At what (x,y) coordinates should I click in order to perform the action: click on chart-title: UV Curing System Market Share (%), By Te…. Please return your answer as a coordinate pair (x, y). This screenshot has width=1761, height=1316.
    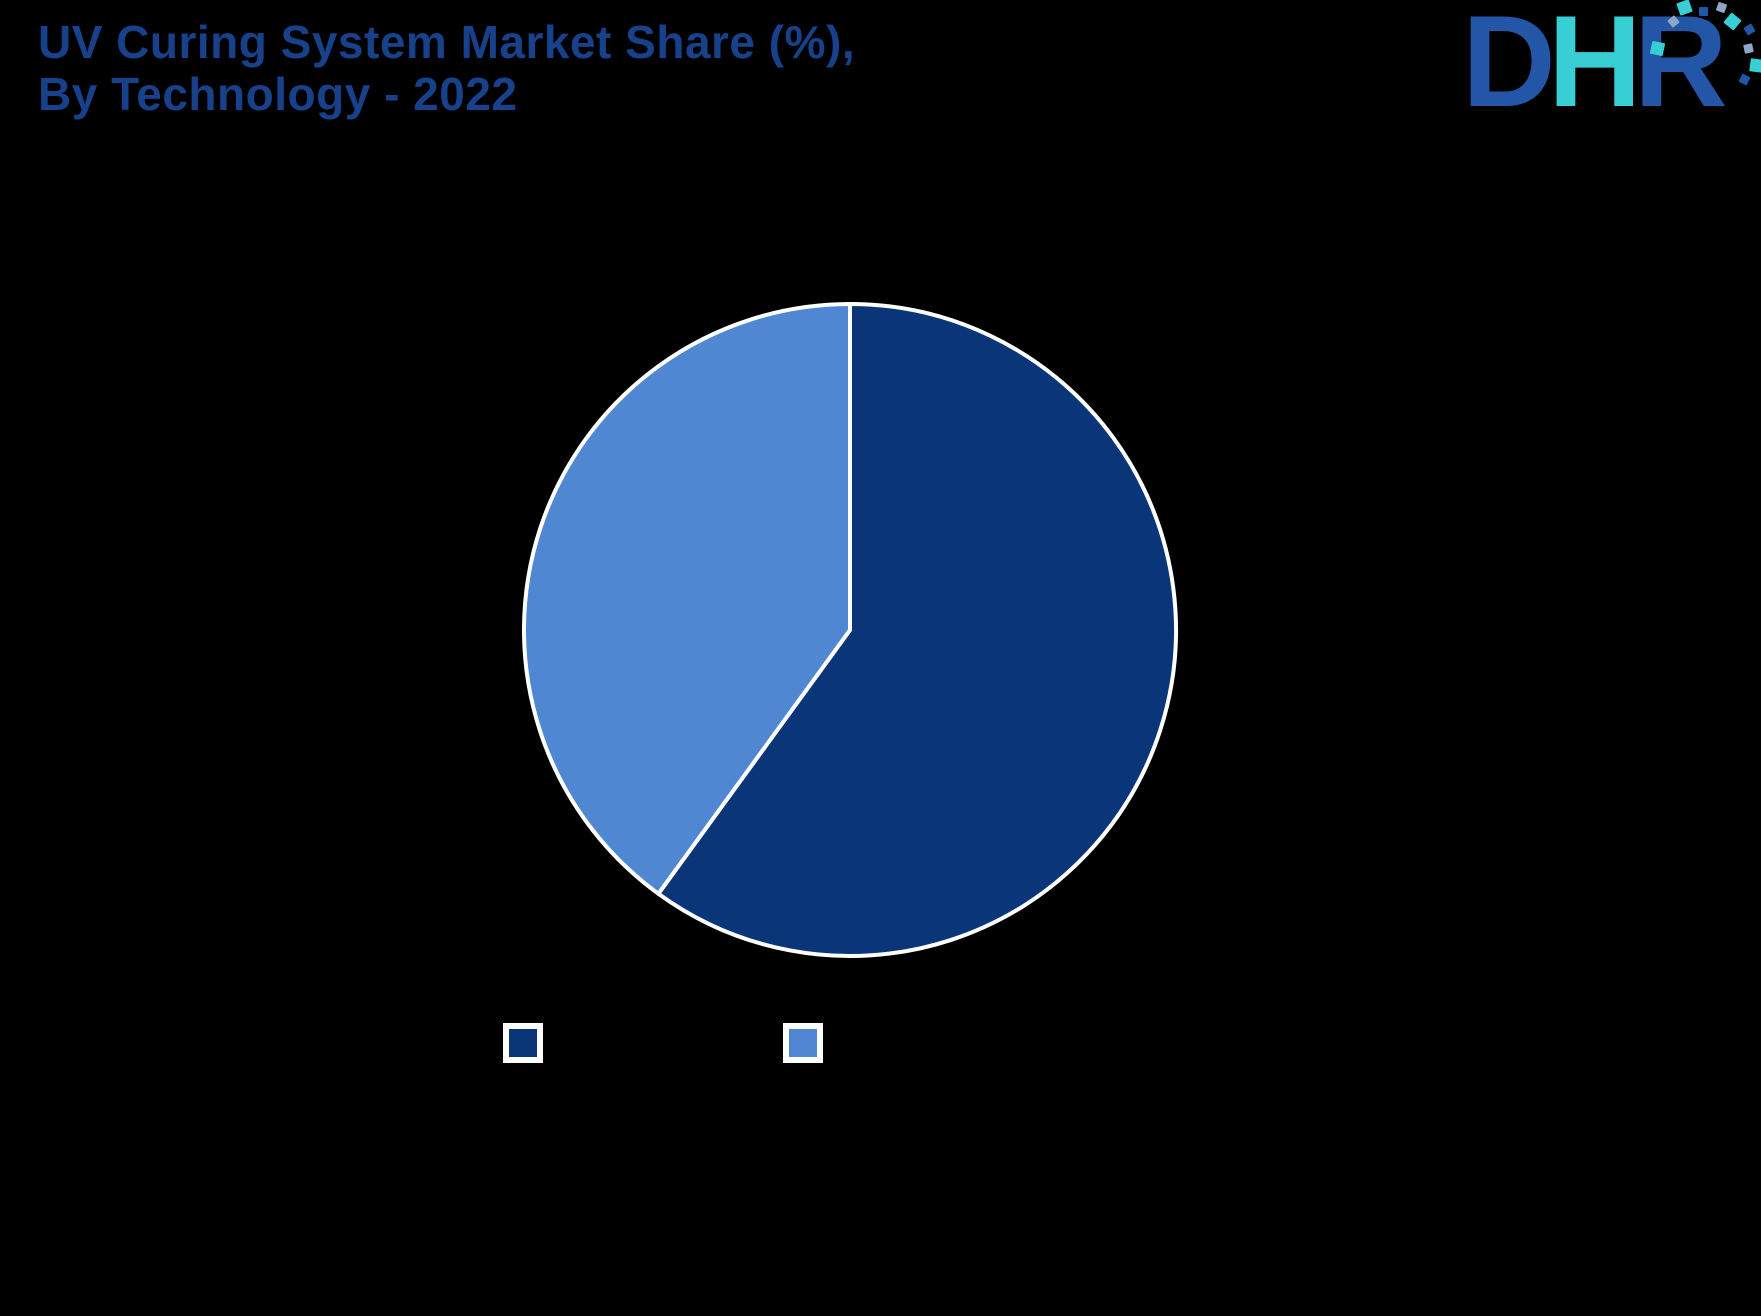
    Looking at the image, I should click on (446, 68).